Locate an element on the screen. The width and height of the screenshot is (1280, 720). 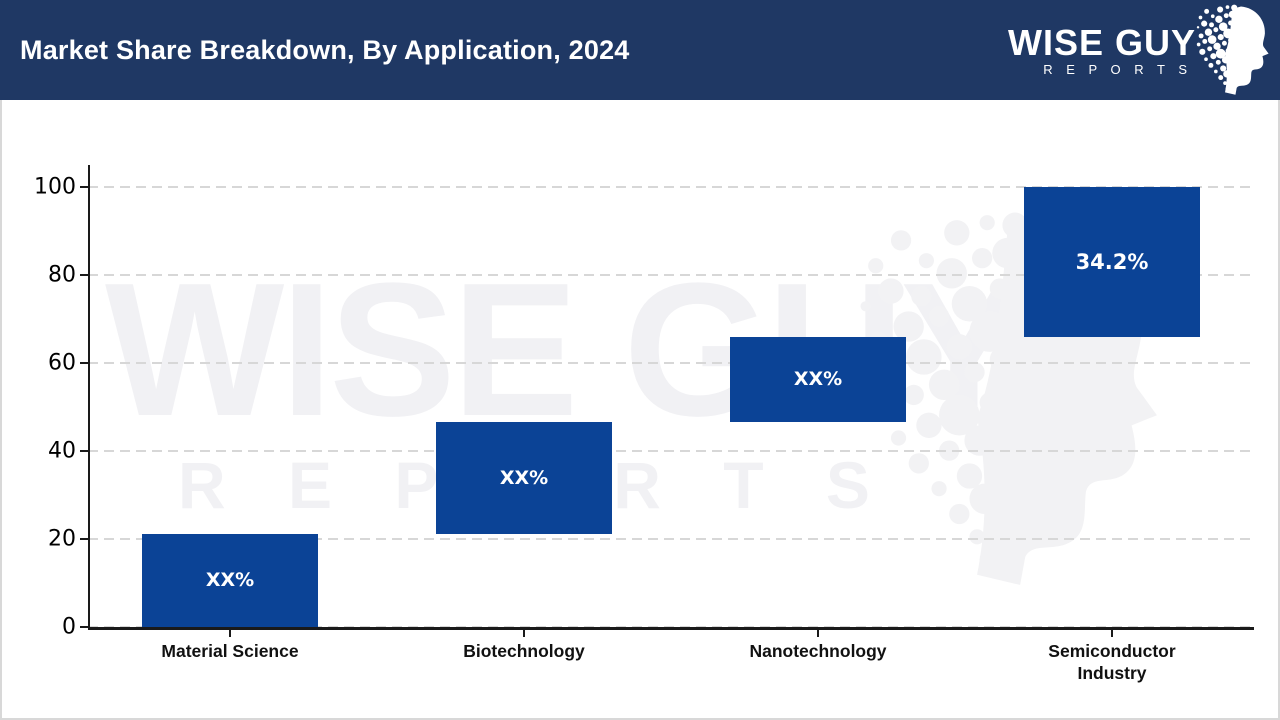
bar-value-label: 34.2% is located at coordinates (1112, 262).